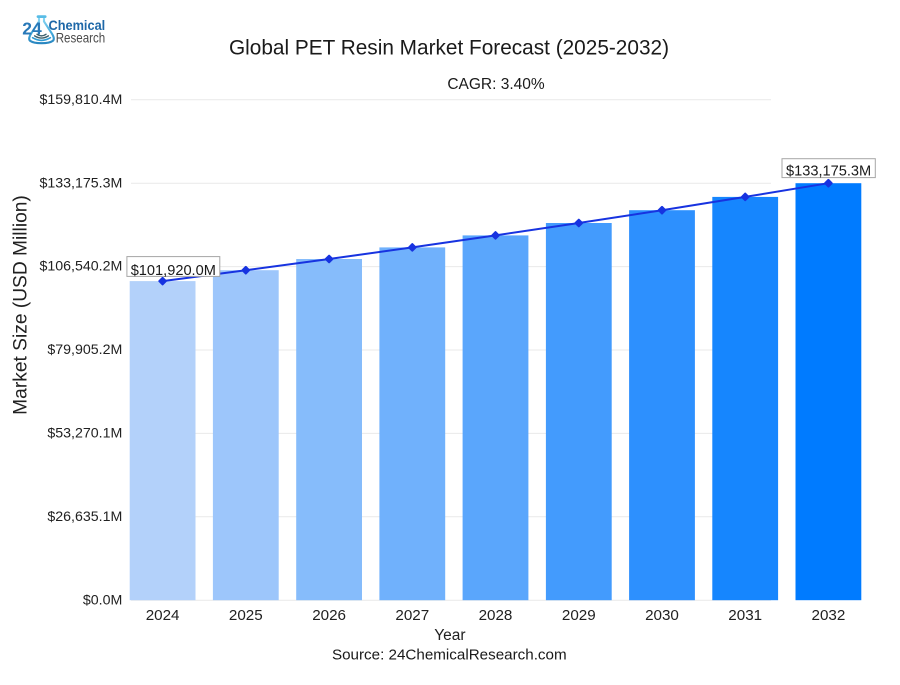 The width and height of the screenshot is (900, 685). I want to click on svg-text: $0.0M, so click(102, 600).